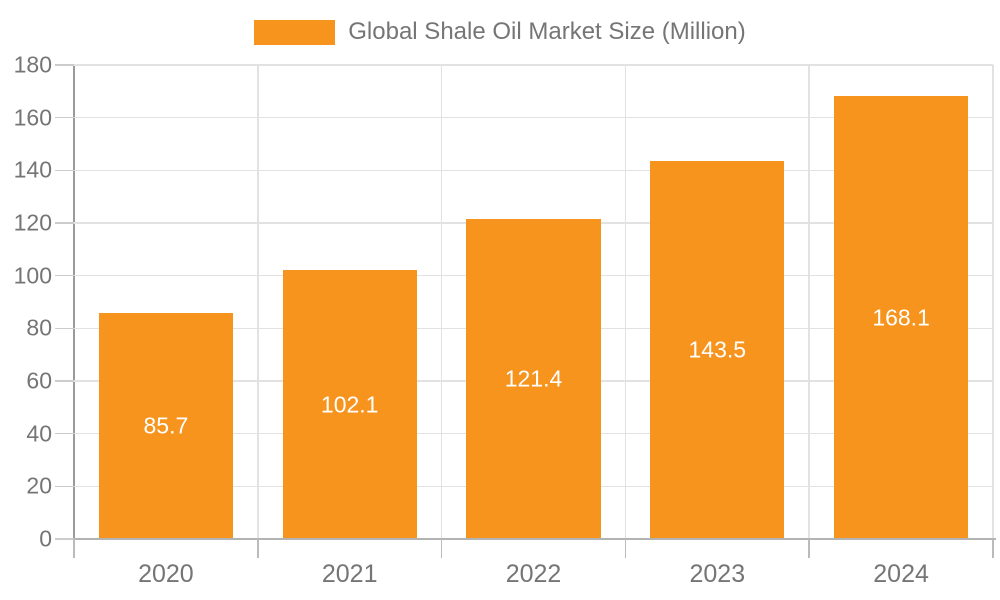 This screenshot has height=600, width=1000. What do you see at coordinates (39, 327) in the screenshot?
I see `y-axis-tick-label: 80` at bounding box center [39, 327].